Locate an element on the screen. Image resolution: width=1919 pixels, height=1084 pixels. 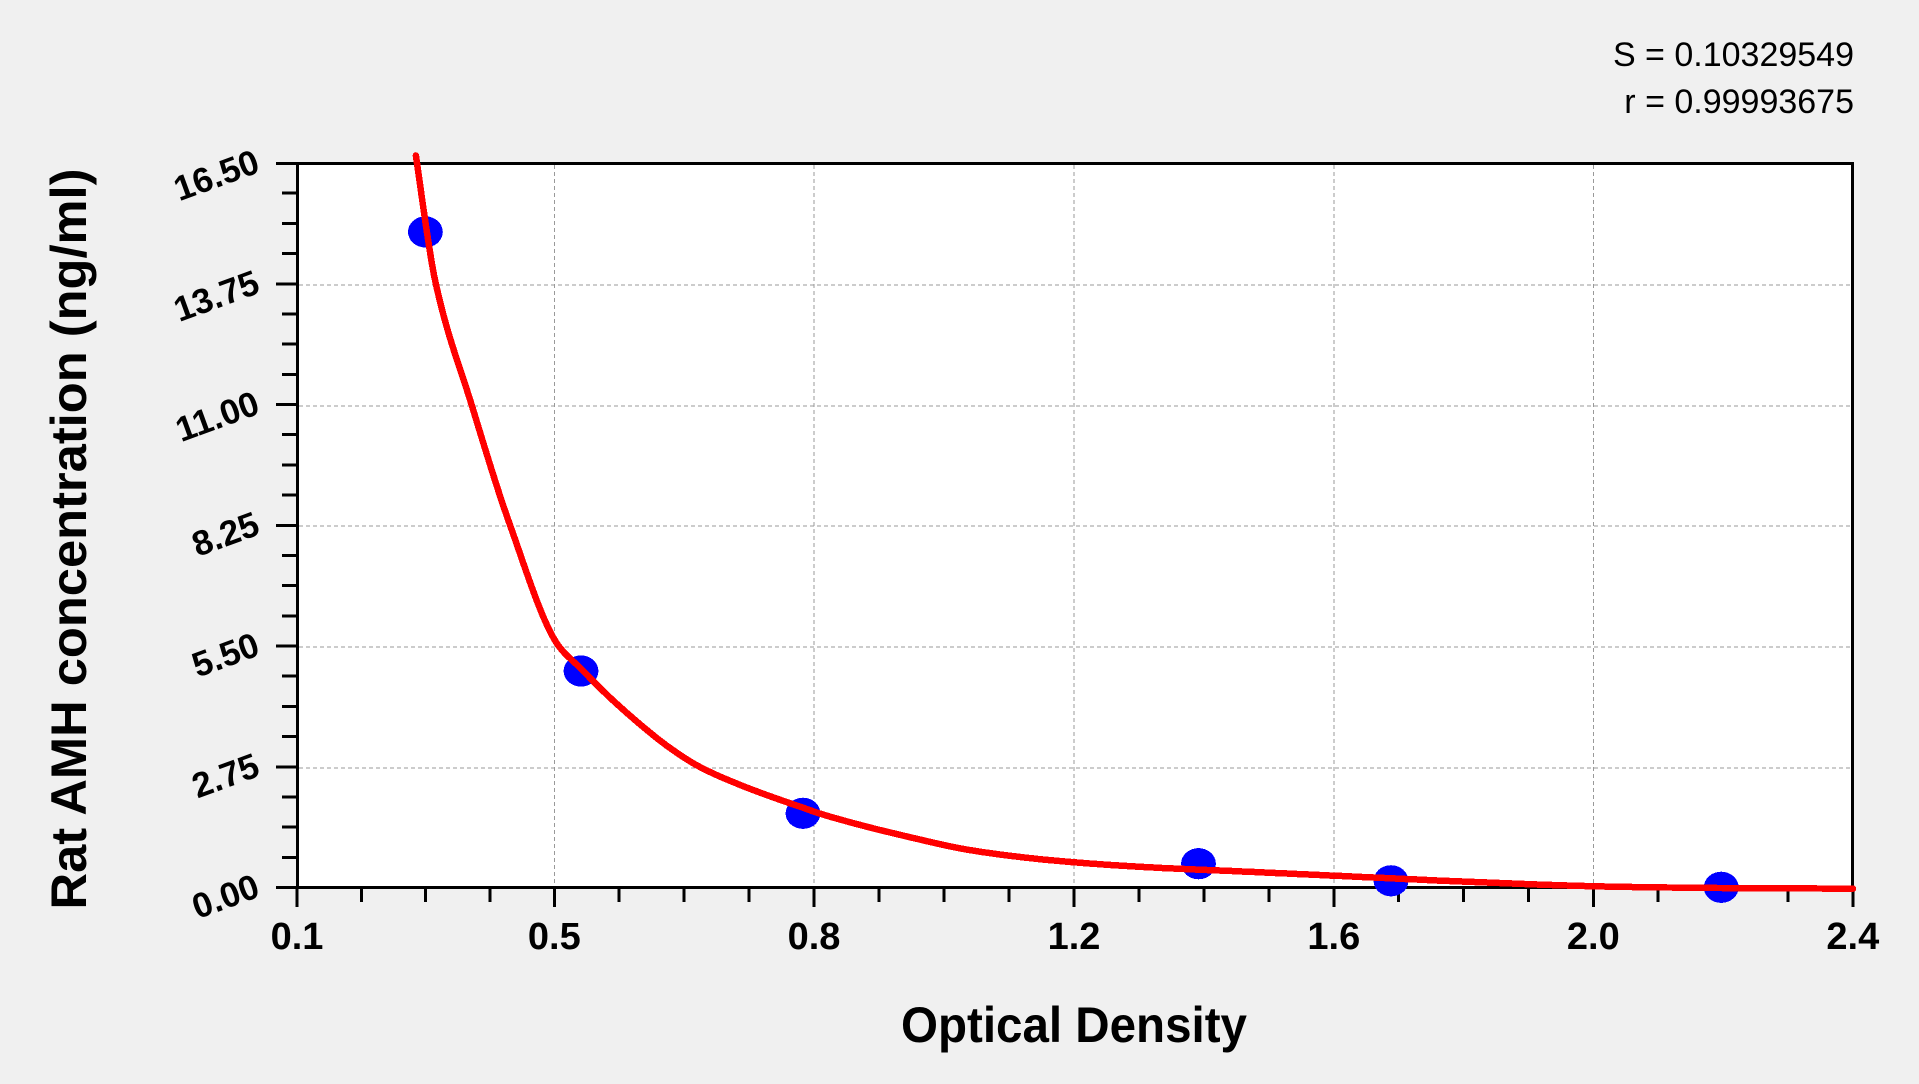
svg-text: S = 0.10329549 is located at coordinates (1733, 55).